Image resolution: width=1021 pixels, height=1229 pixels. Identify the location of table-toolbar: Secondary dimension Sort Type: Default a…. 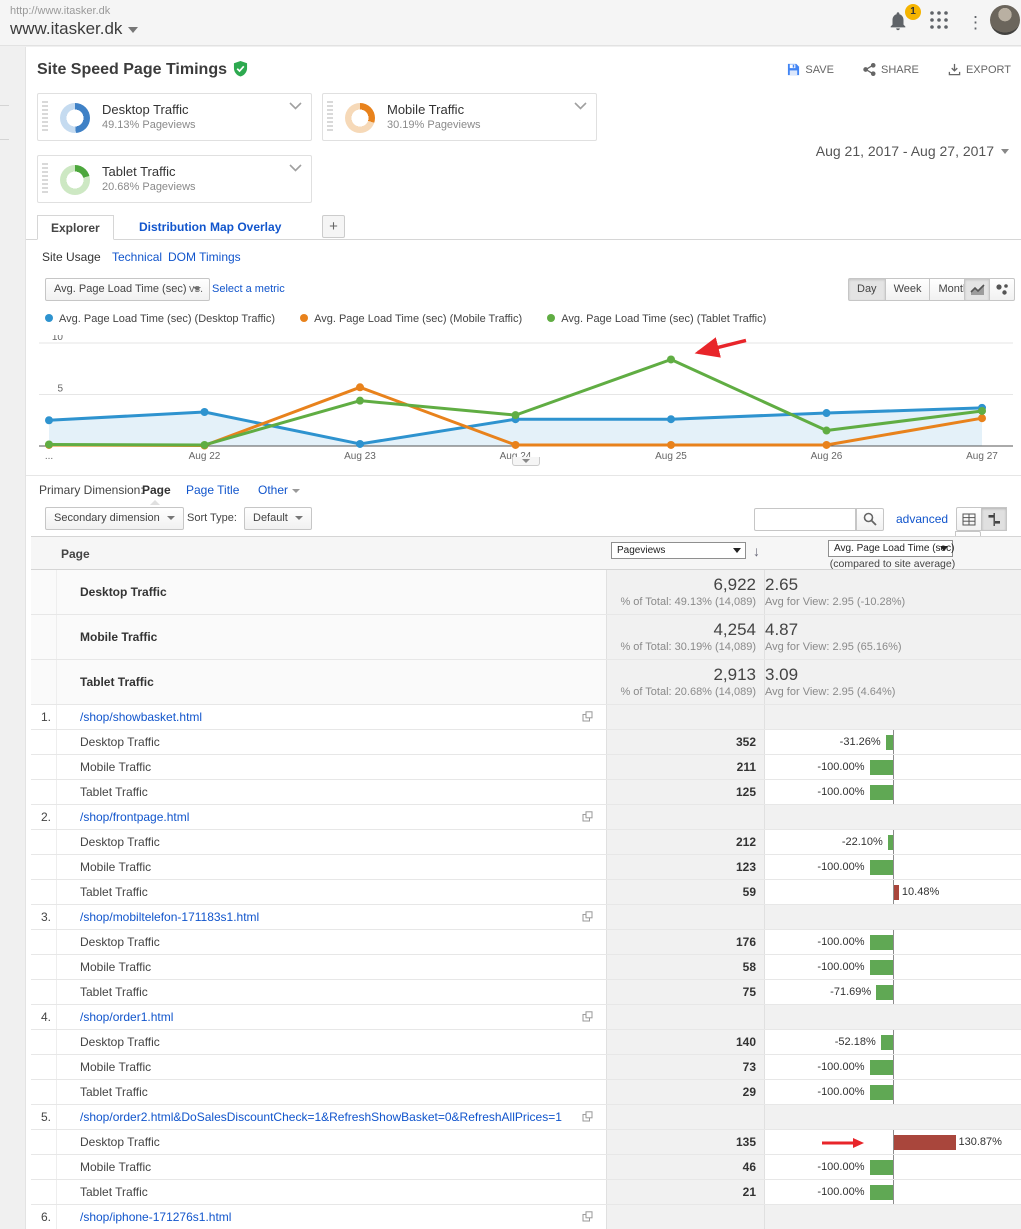
(523, 531).